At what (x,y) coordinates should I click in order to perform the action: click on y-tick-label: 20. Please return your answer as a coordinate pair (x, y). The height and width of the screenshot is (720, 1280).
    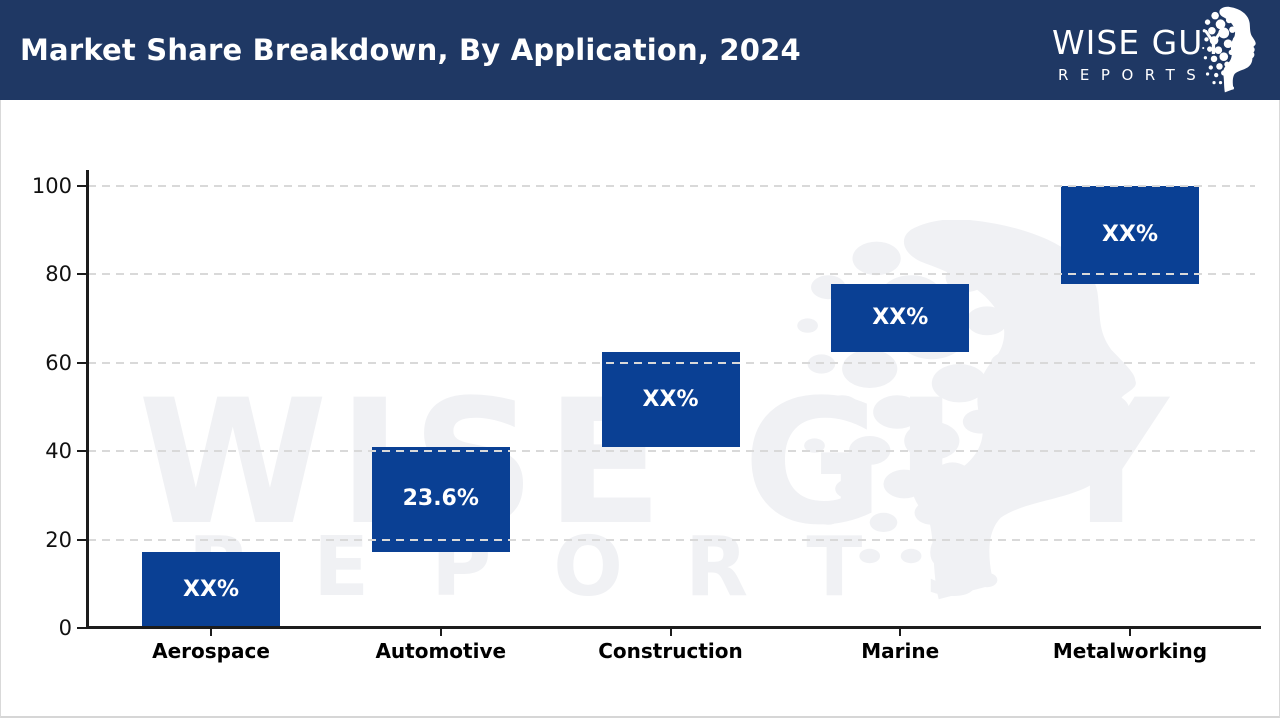
    Looking at the image, I should click on (58, 539).